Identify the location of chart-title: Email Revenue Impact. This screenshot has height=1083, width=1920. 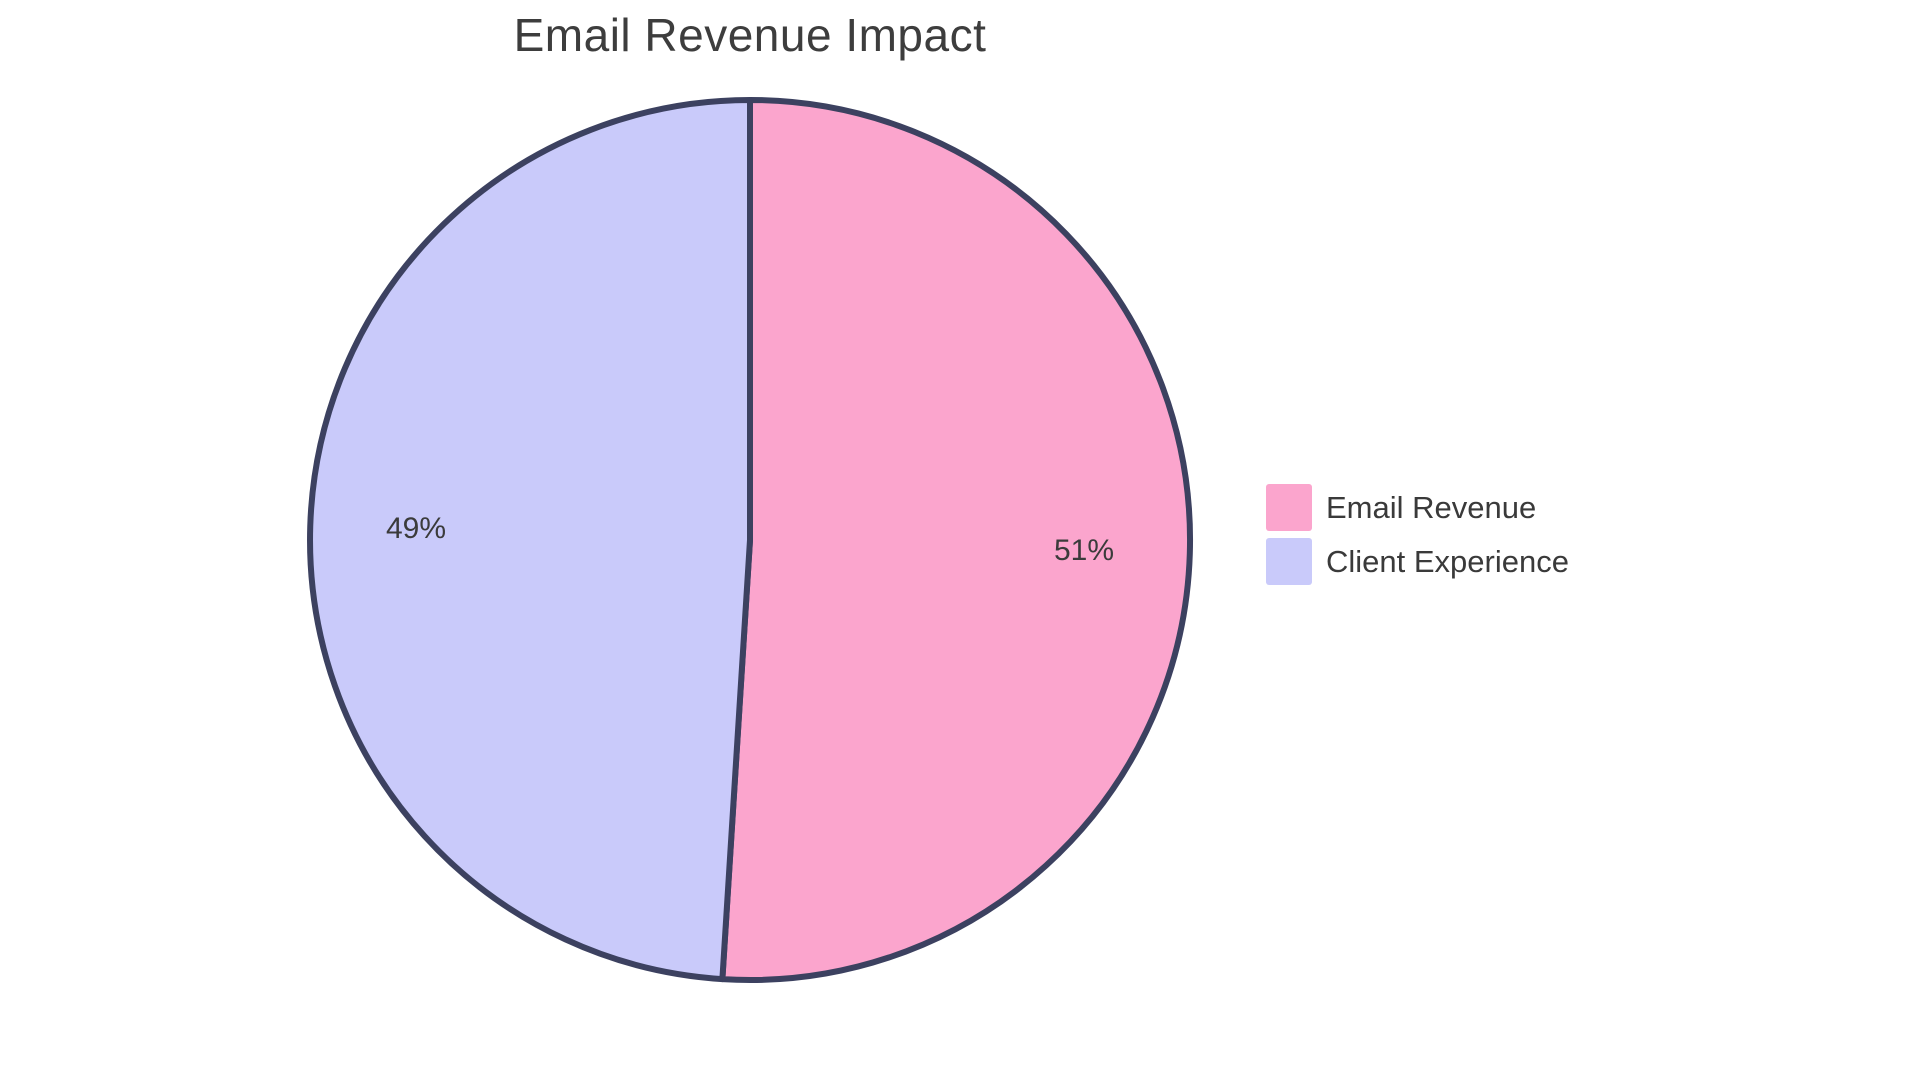
(750, 35).